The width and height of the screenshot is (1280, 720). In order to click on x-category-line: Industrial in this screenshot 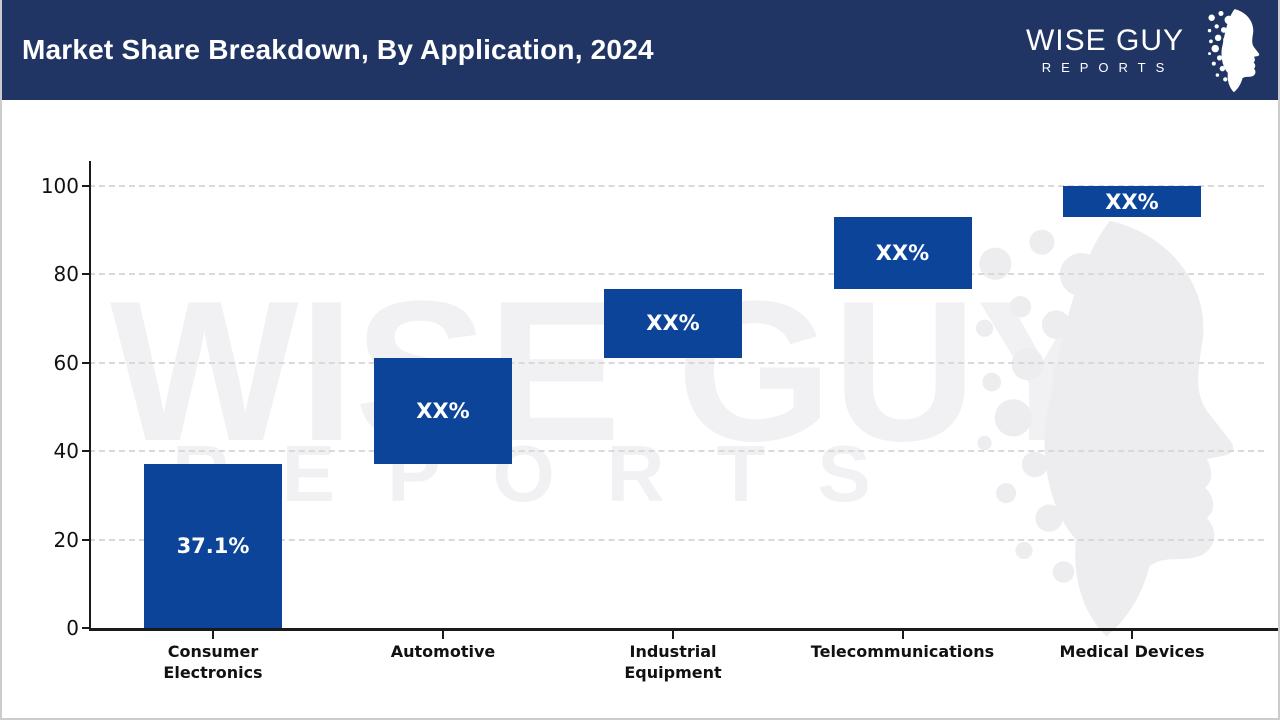, I will do `click(673, 651)`.